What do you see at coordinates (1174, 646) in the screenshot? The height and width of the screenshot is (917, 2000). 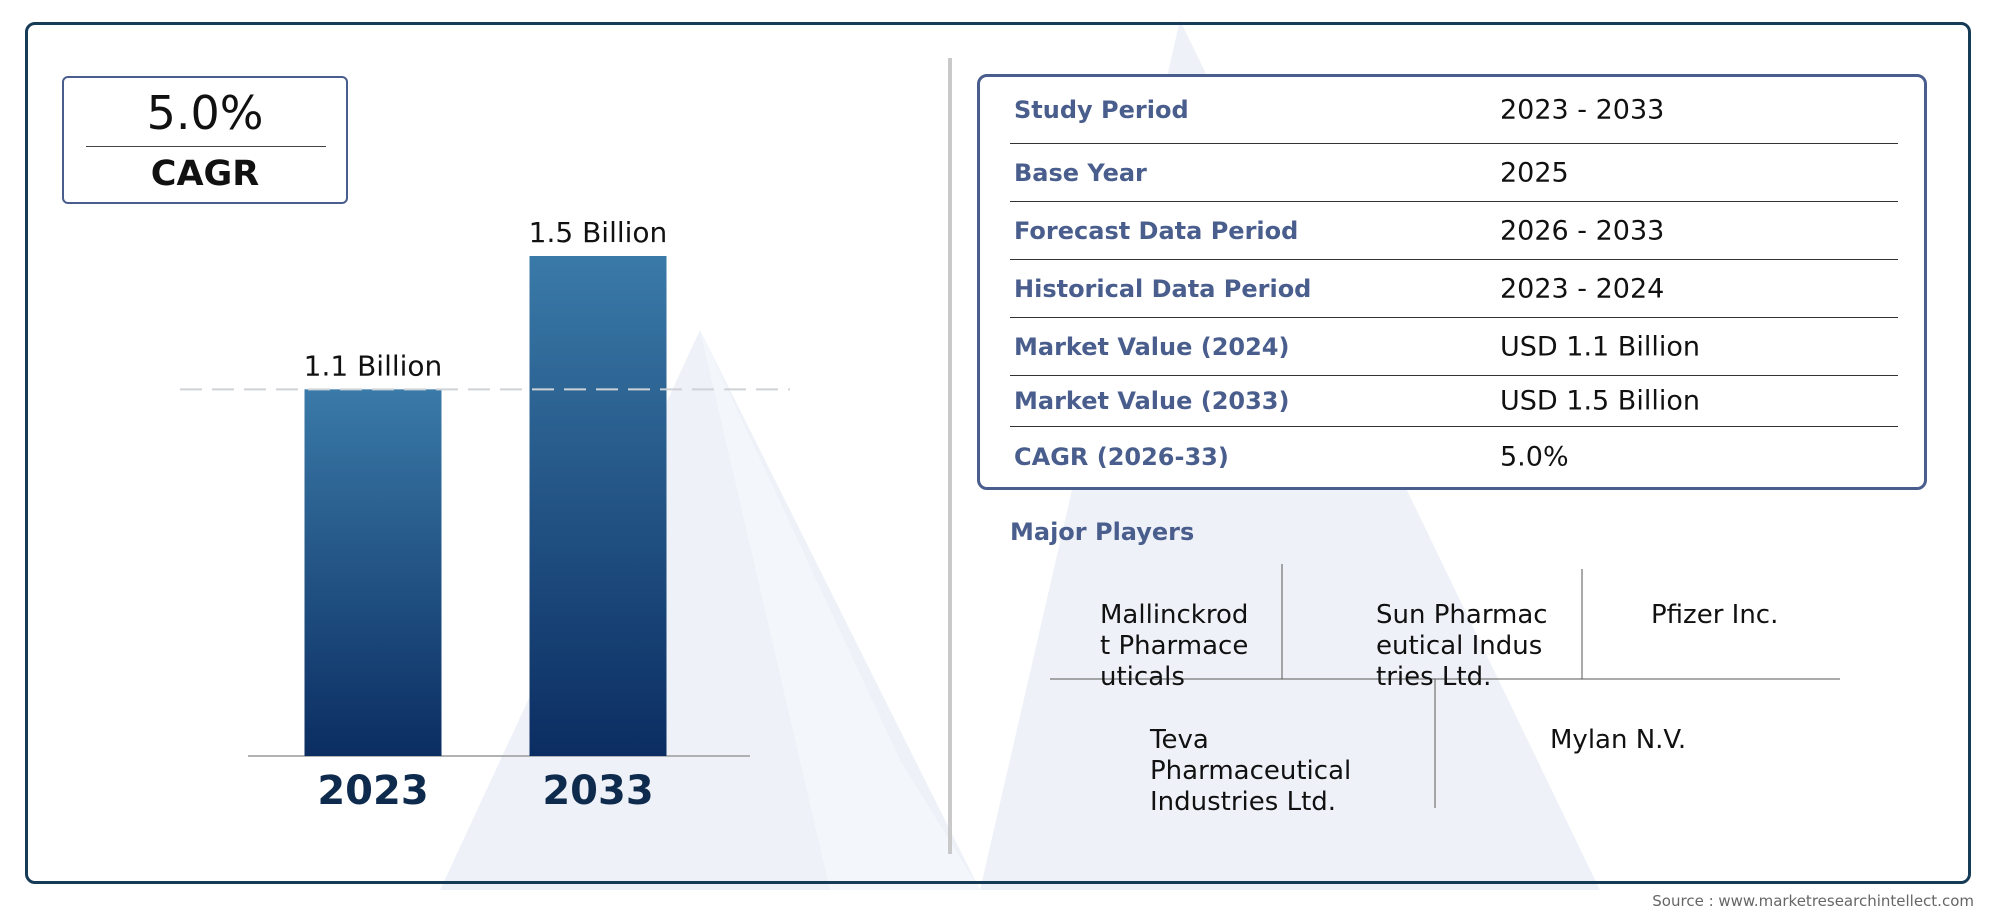 I see `player-mallinckrodt: Mallinckrodt Pharmaceuticals` at bounding box center [1174, 646].